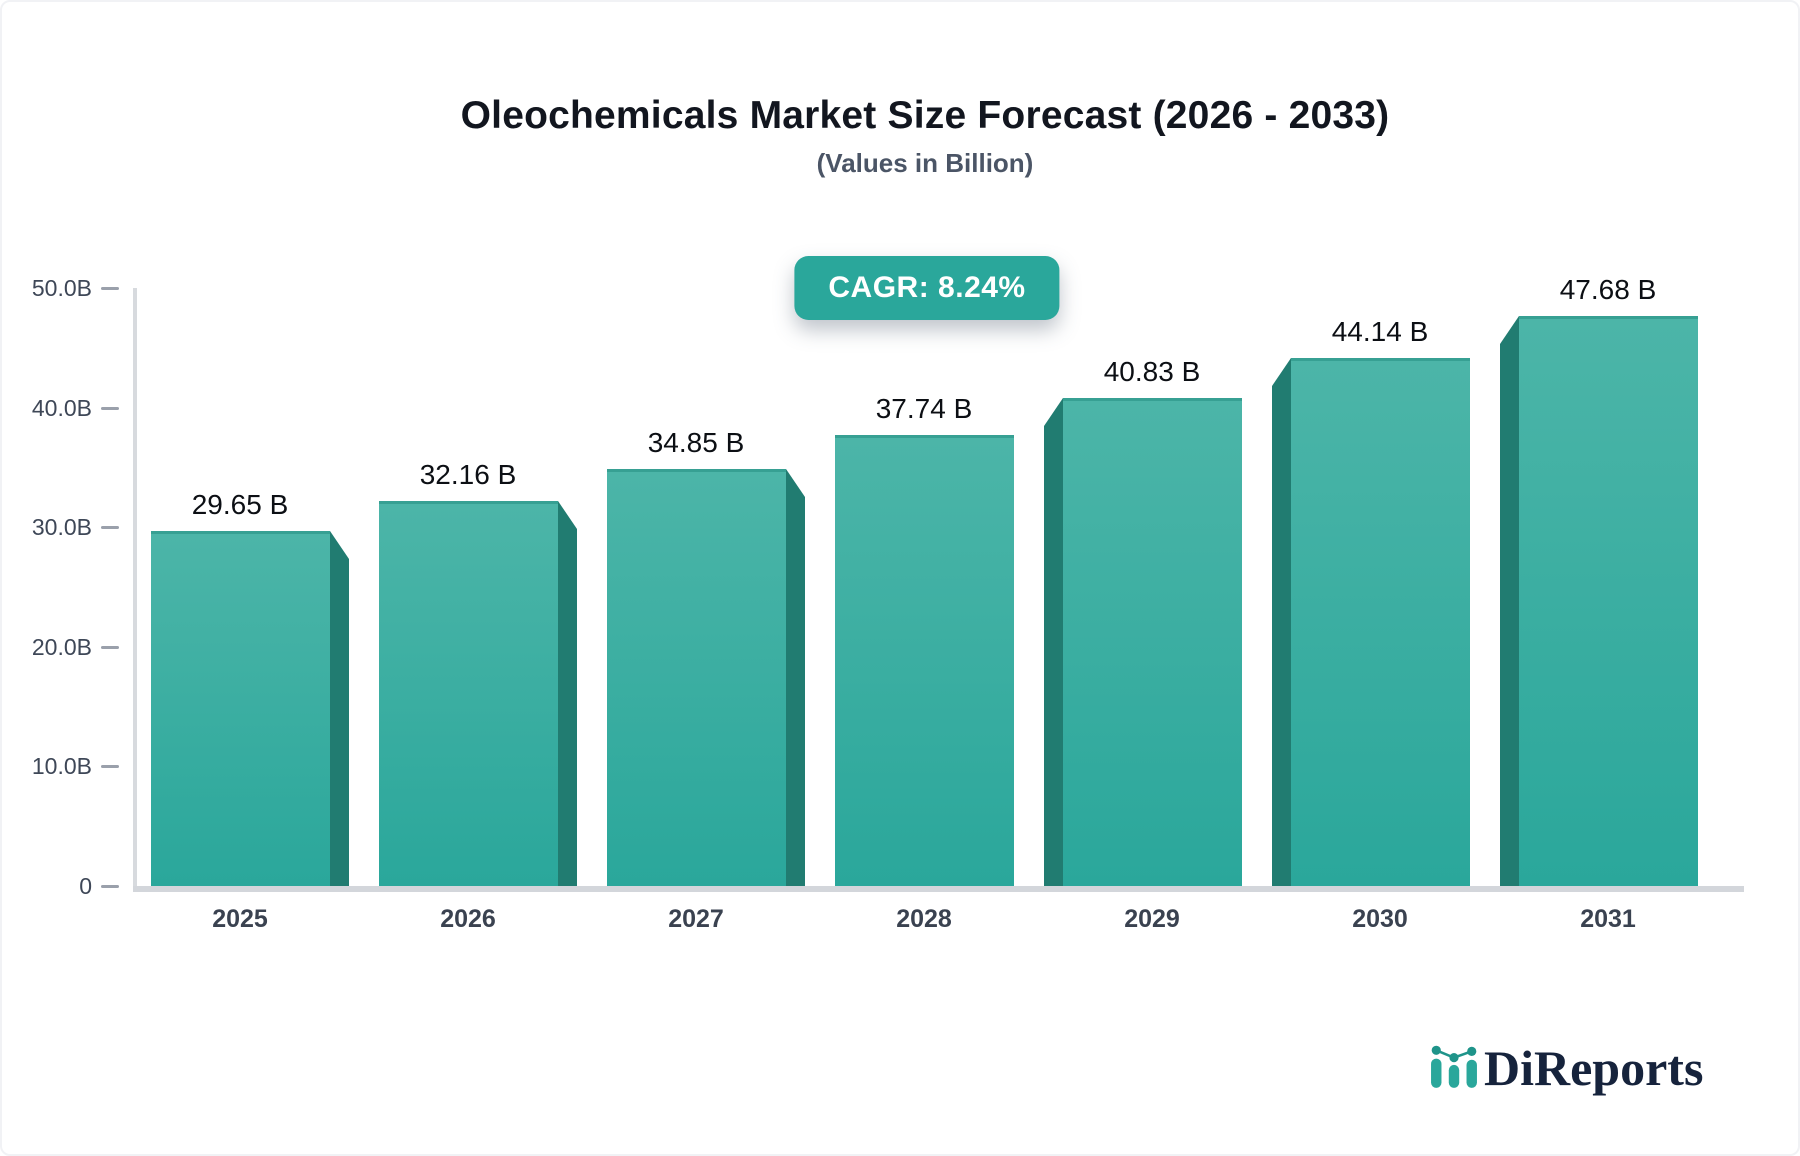 The height and width of the screenshot is (1156, 1800). What do you see at coordinates (924, 919) in the screenshot?
I see `x-axis-label-2028: 2028` at bounding box center [924, 919].